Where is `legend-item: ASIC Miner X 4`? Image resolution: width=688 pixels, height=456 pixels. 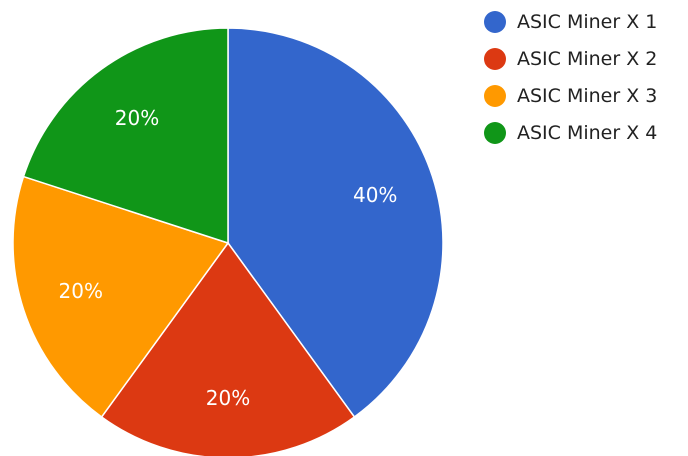
legend-item: ASIC Miner X 4 is located at coordinates (570, 133).